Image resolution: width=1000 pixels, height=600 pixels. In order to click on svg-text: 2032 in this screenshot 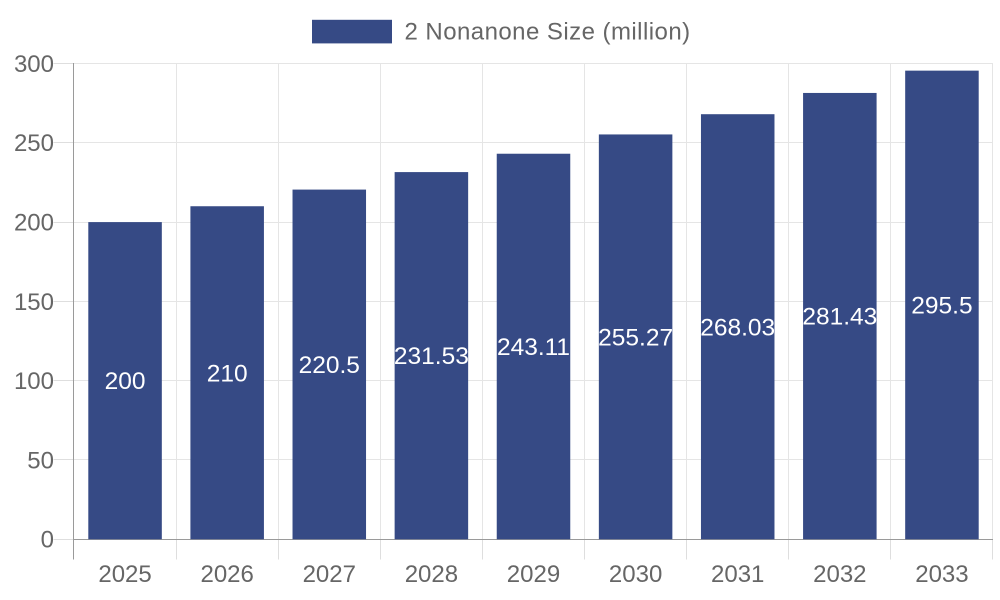, I will do `click(839, 574)`.